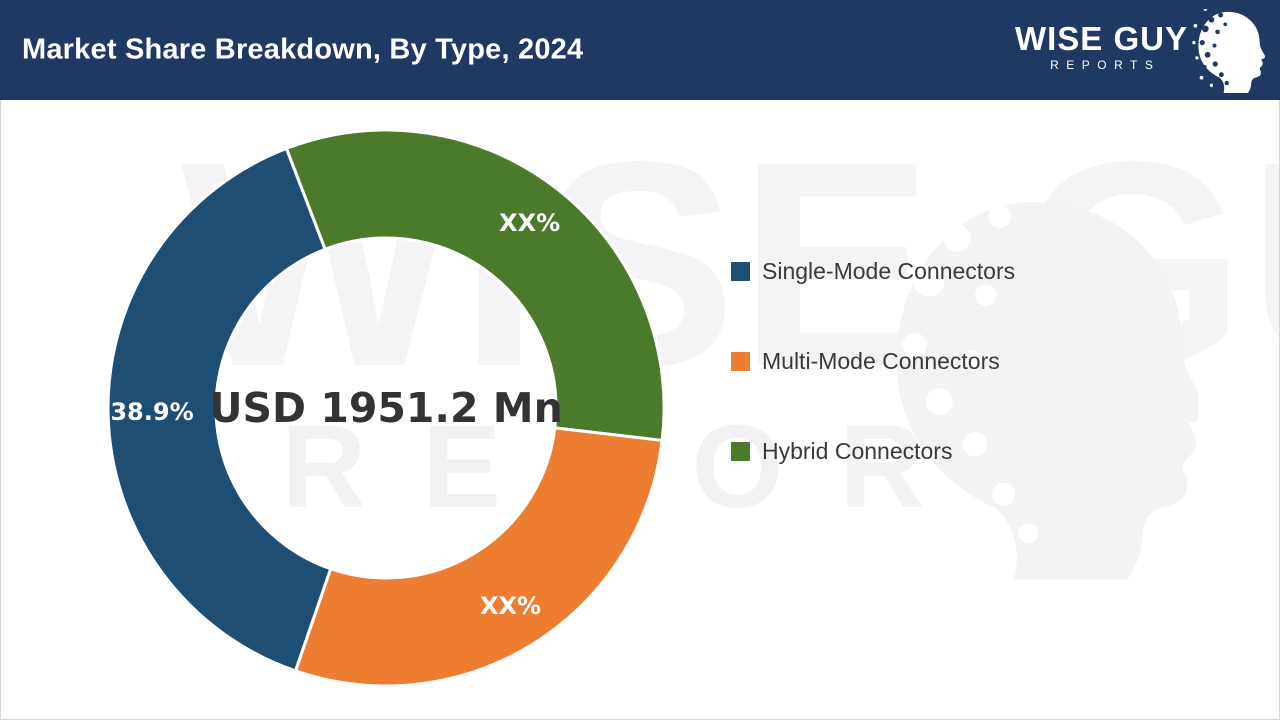  I want to click on face-profile-icon, so click(1229, 51).